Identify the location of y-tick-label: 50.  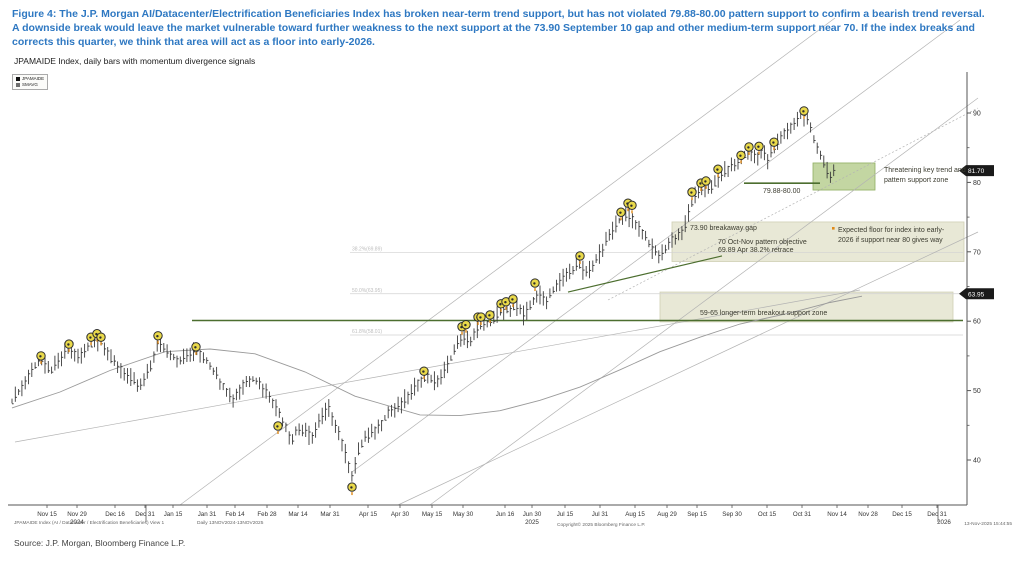
(977, 391).